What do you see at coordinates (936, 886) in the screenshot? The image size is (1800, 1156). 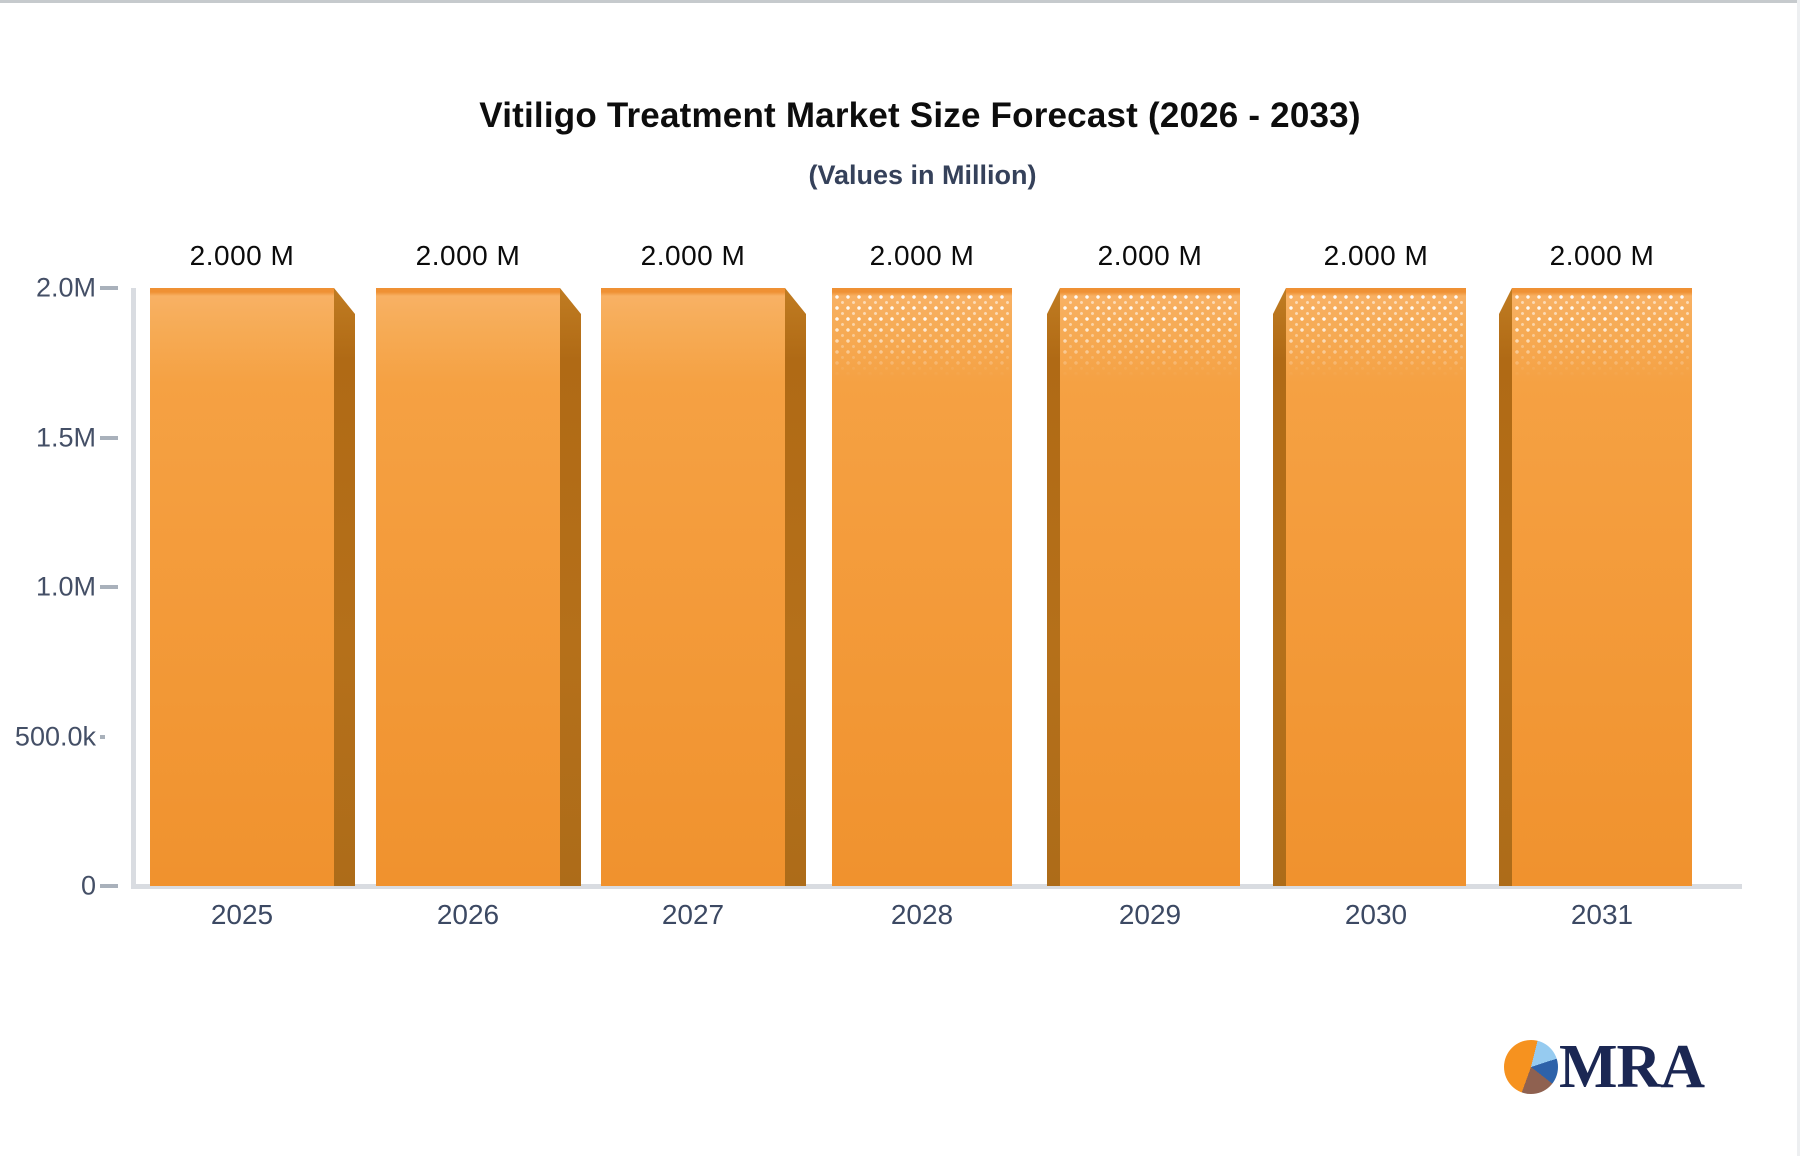 I see `x-axis-line` at bounding box center [936, 886].